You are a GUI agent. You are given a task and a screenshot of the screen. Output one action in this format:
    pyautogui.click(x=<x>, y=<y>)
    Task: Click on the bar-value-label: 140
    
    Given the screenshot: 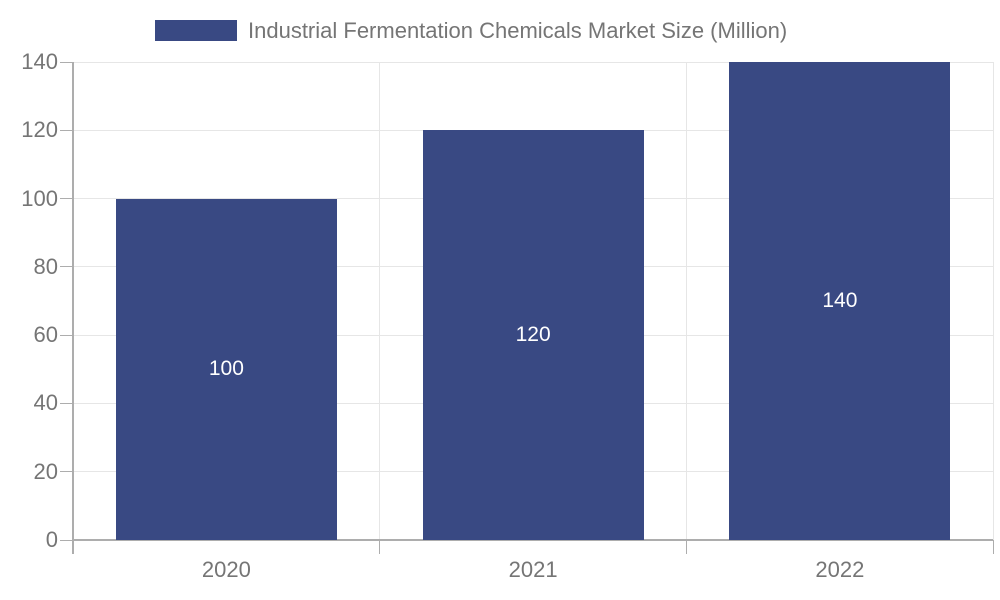 What is the action you would take?
    pyautogui.click(x=840, y=300)
    